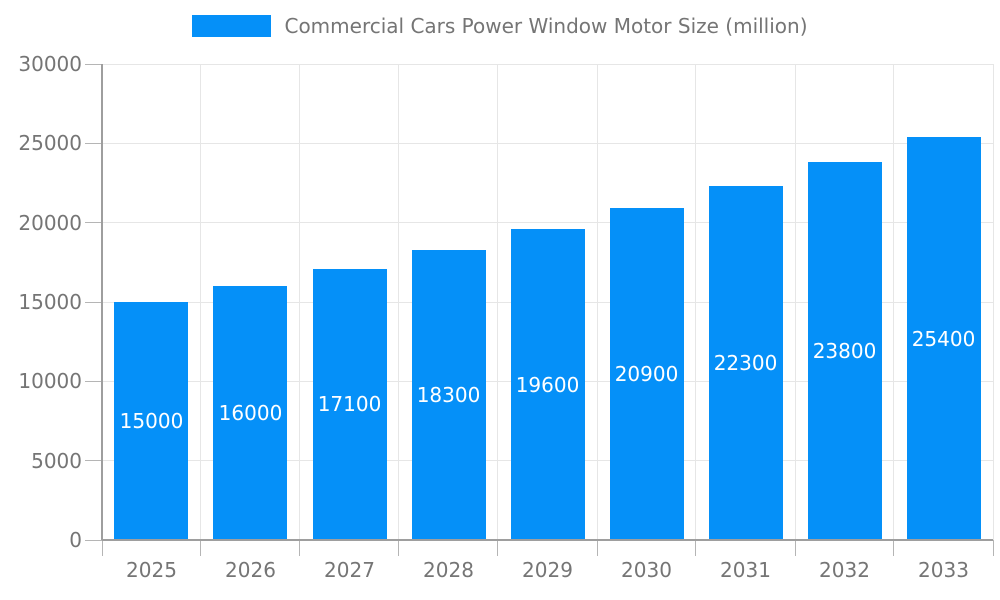 The height and width of the screenshot is (600, 1000). Describe the element at coordinates (50, 64) in the screenshot. I see `y-axis-tick-label: 30000` at that location.